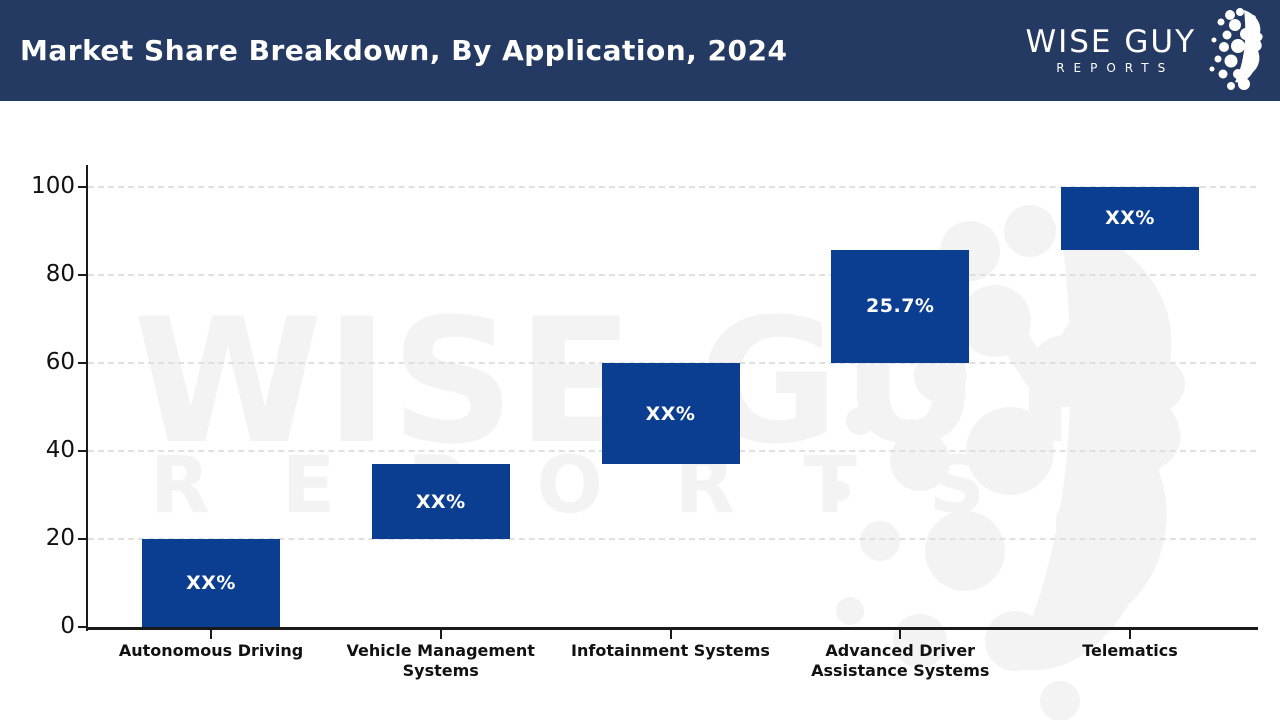  I want to click on bar-1: XX%, so click(440, 501).